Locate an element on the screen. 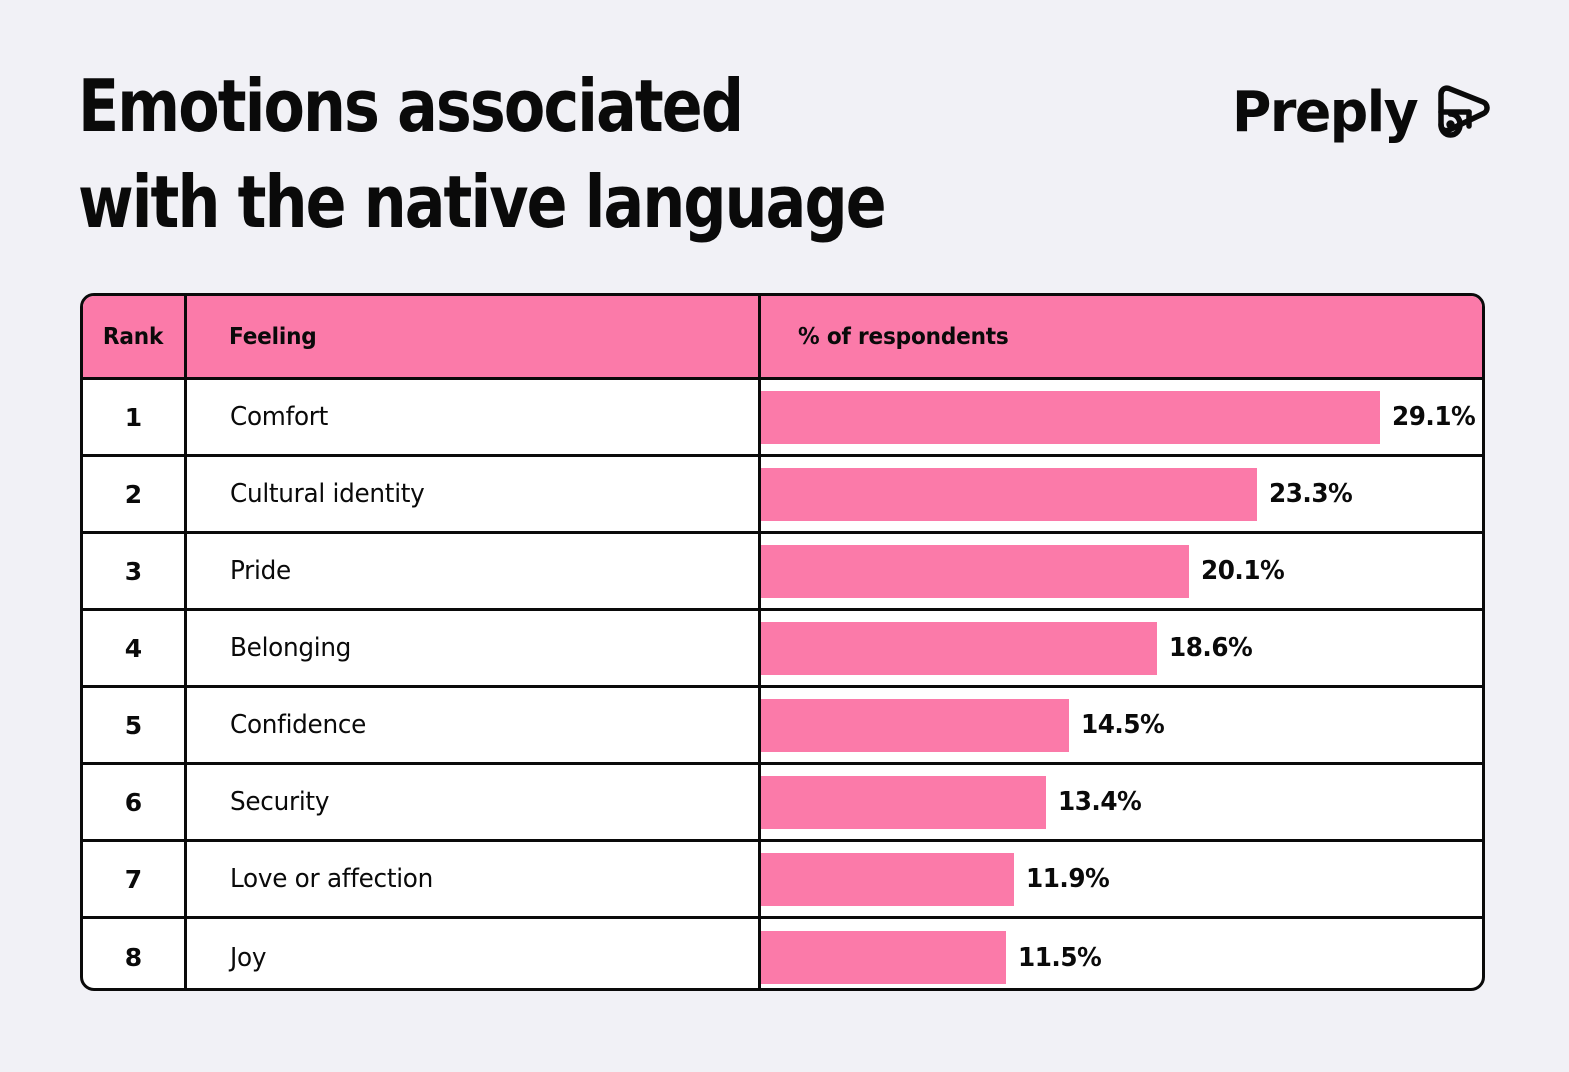 The image size is (1569, 1072). cell-feeling: Comfort is located at coordinates (474, 417).